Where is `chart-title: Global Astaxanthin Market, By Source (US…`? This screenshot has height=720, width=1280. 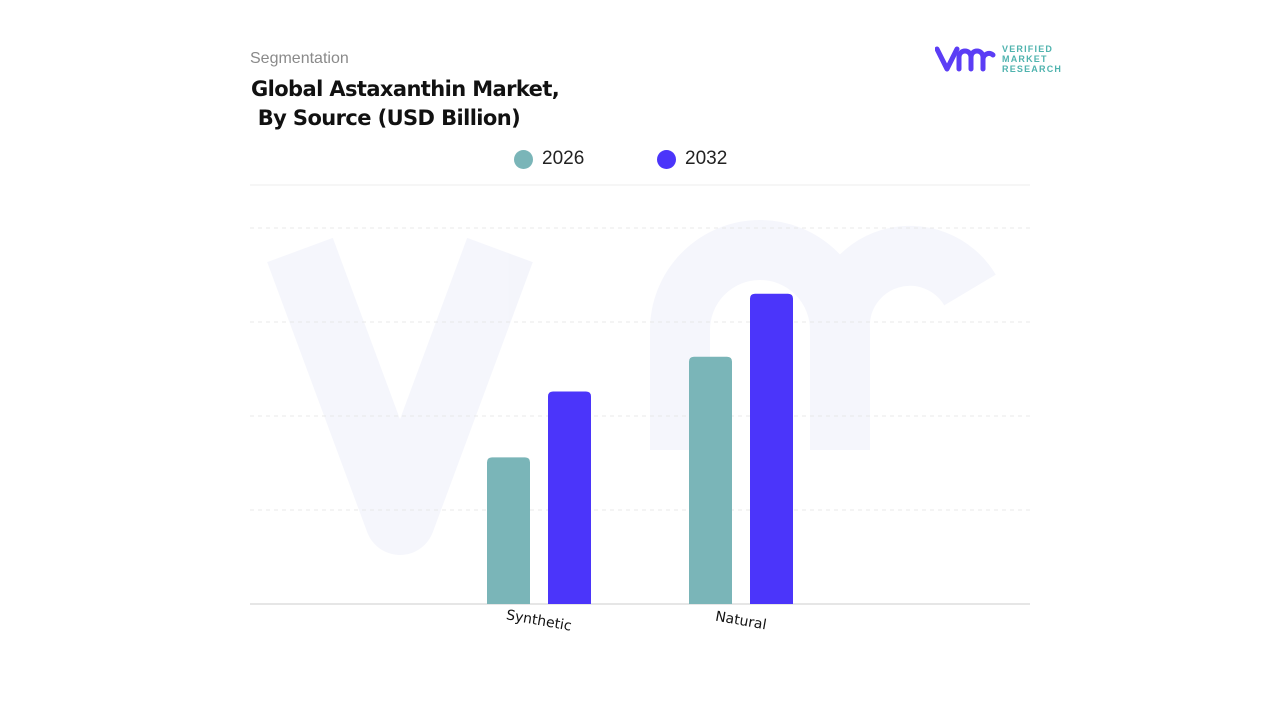
chart-title: Global Astaxanthin Market, By Source (US… is located at coordinates (405, 103).